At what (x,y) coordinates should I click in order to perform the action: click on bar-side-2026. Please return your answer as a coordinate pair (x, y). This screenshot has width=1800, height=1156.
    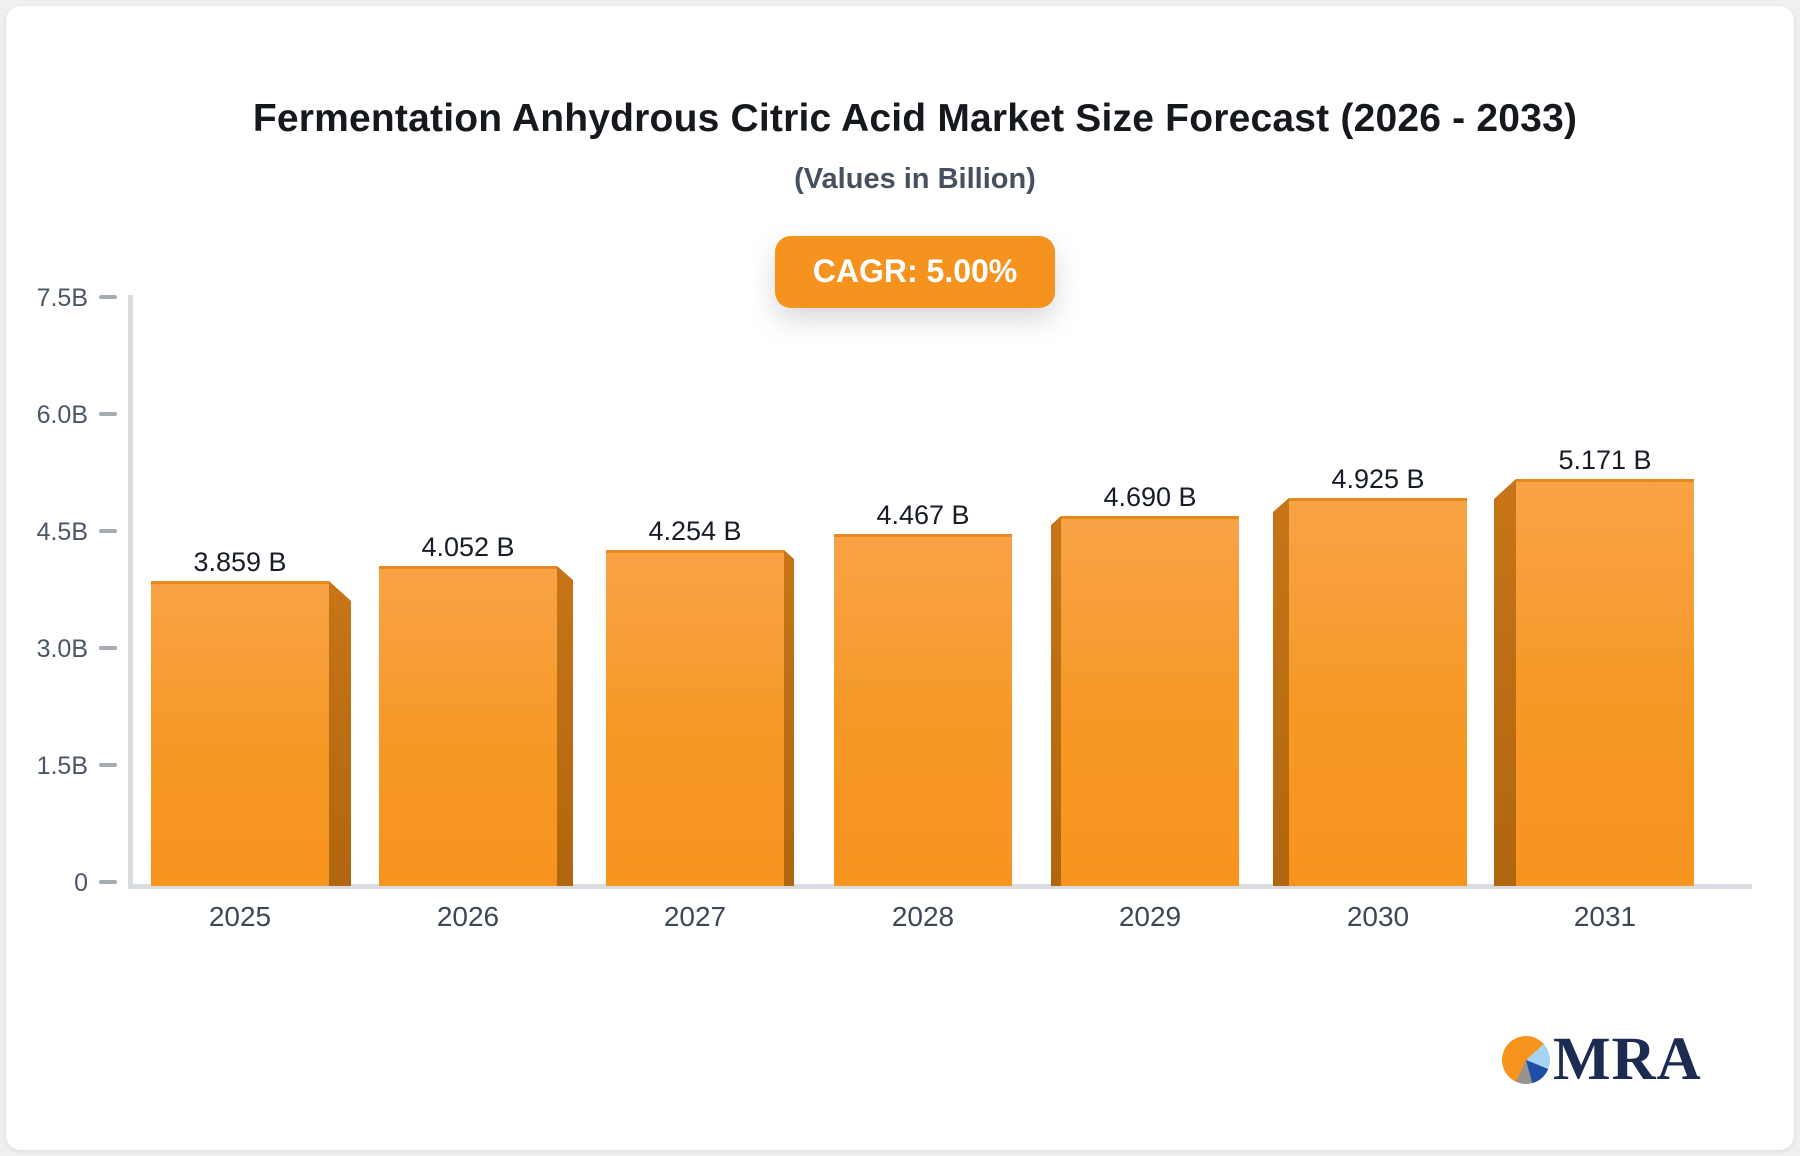
    Looking at the image, I should click on (565, 726).